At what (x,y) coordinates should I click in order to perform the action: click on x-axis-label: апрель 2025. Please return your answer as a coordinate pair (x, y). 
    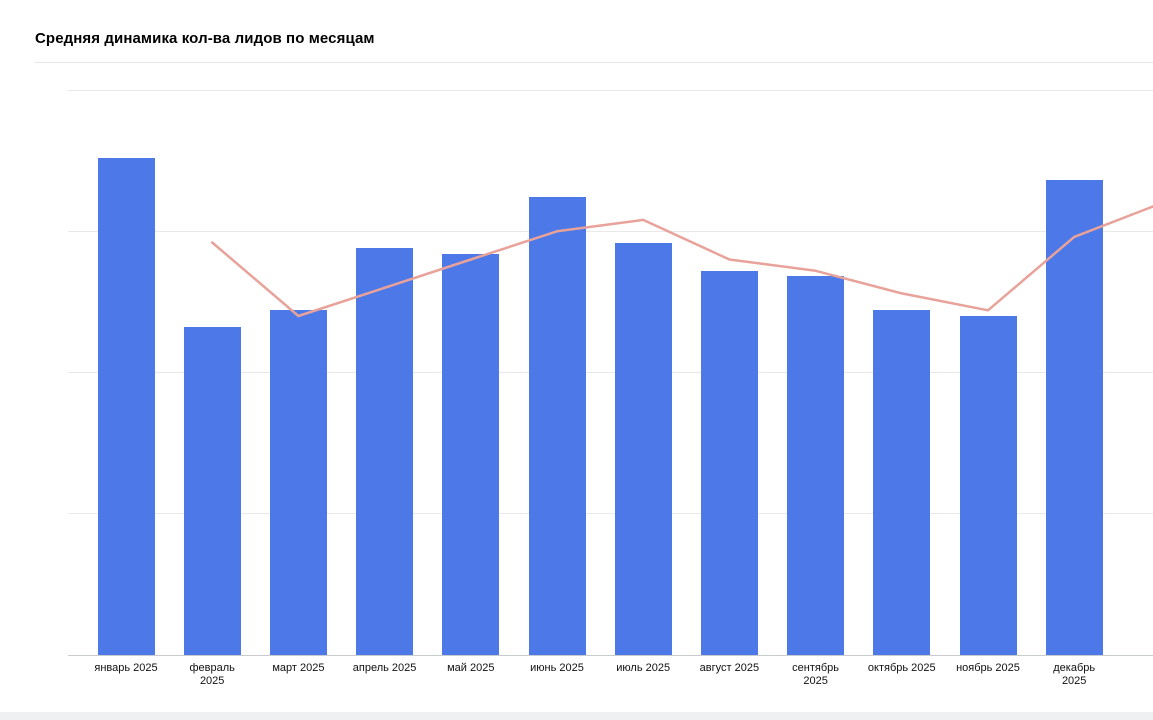
    Looking at the image, I should click on (384, 668).